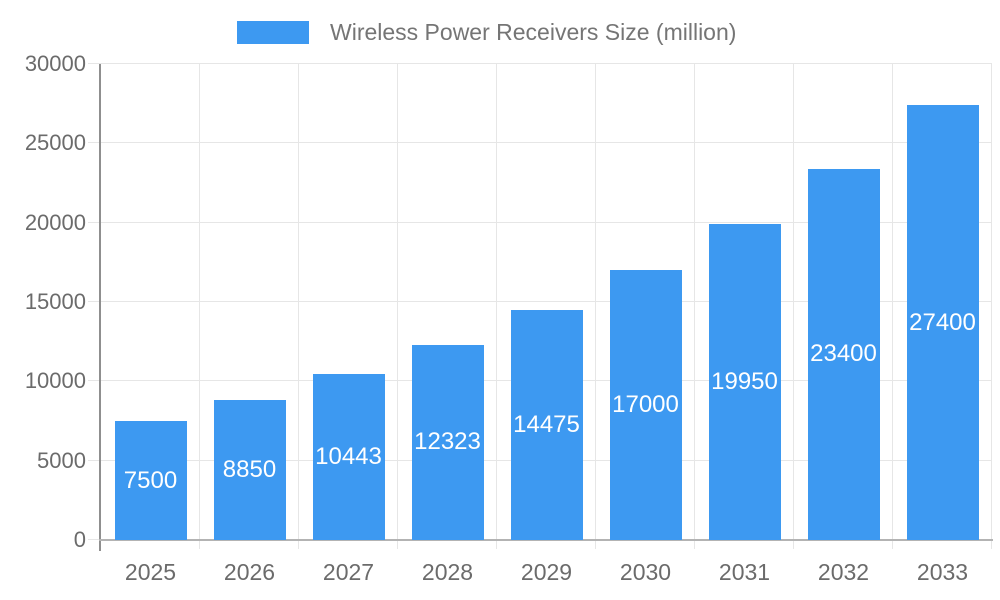  What do you see at coordinates (273, 32) in the screenshot?
I see `legend-color-swatch` at bounding box center [273, 32].